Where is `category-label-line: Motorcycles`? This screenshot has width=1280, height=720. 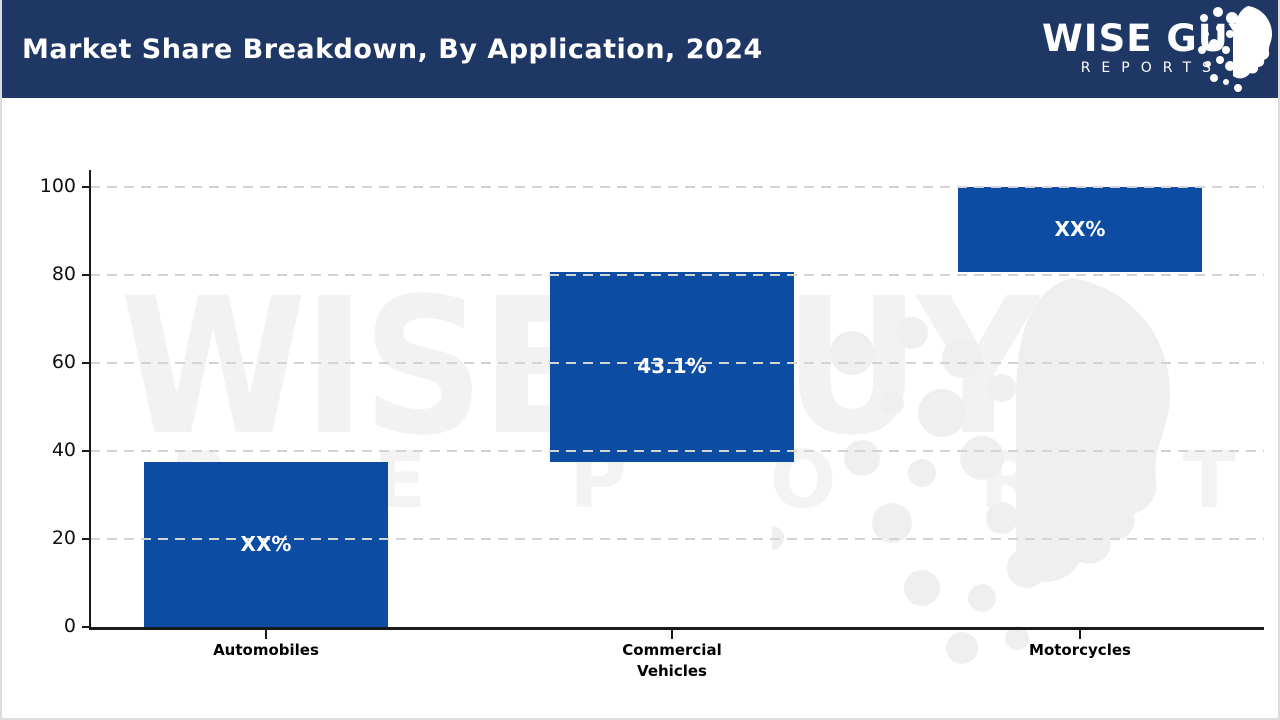
category-label-line: Motorcycles is located at coordinates (1080, 650).